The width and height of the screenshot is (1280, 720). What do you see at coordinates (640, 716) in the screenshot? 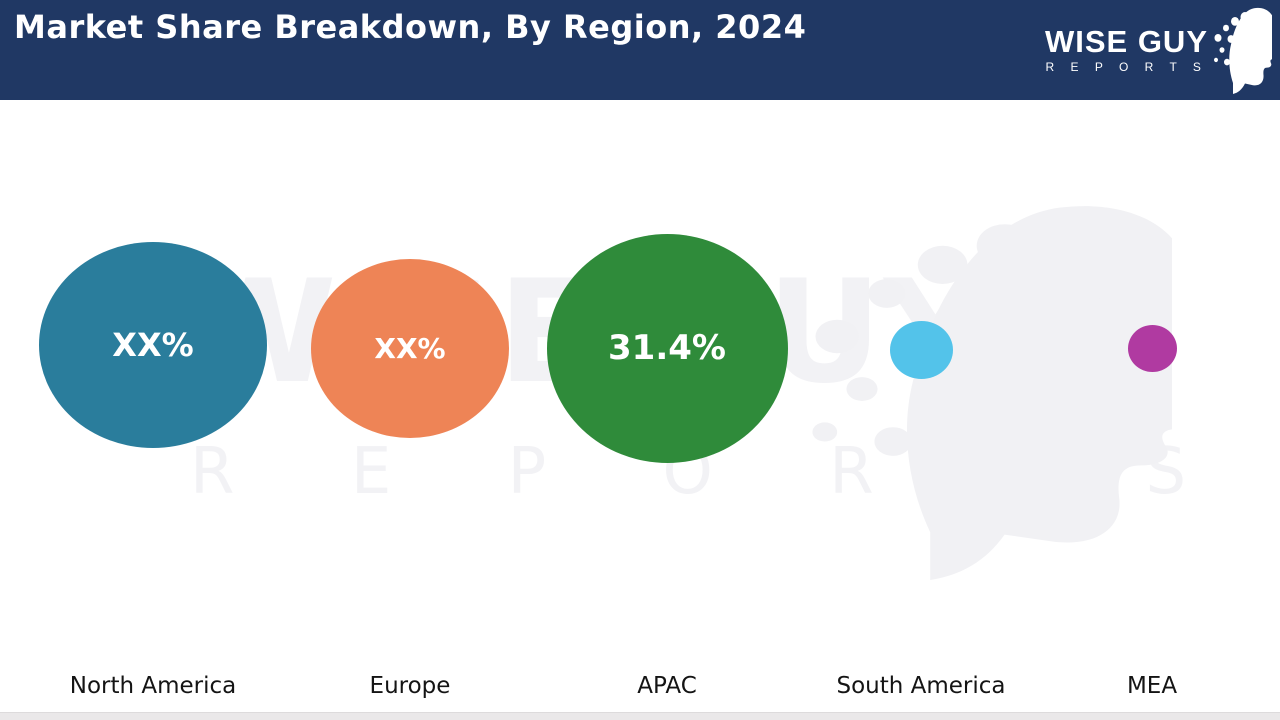
I see `footer-strip` at bounding box center [640, 716].